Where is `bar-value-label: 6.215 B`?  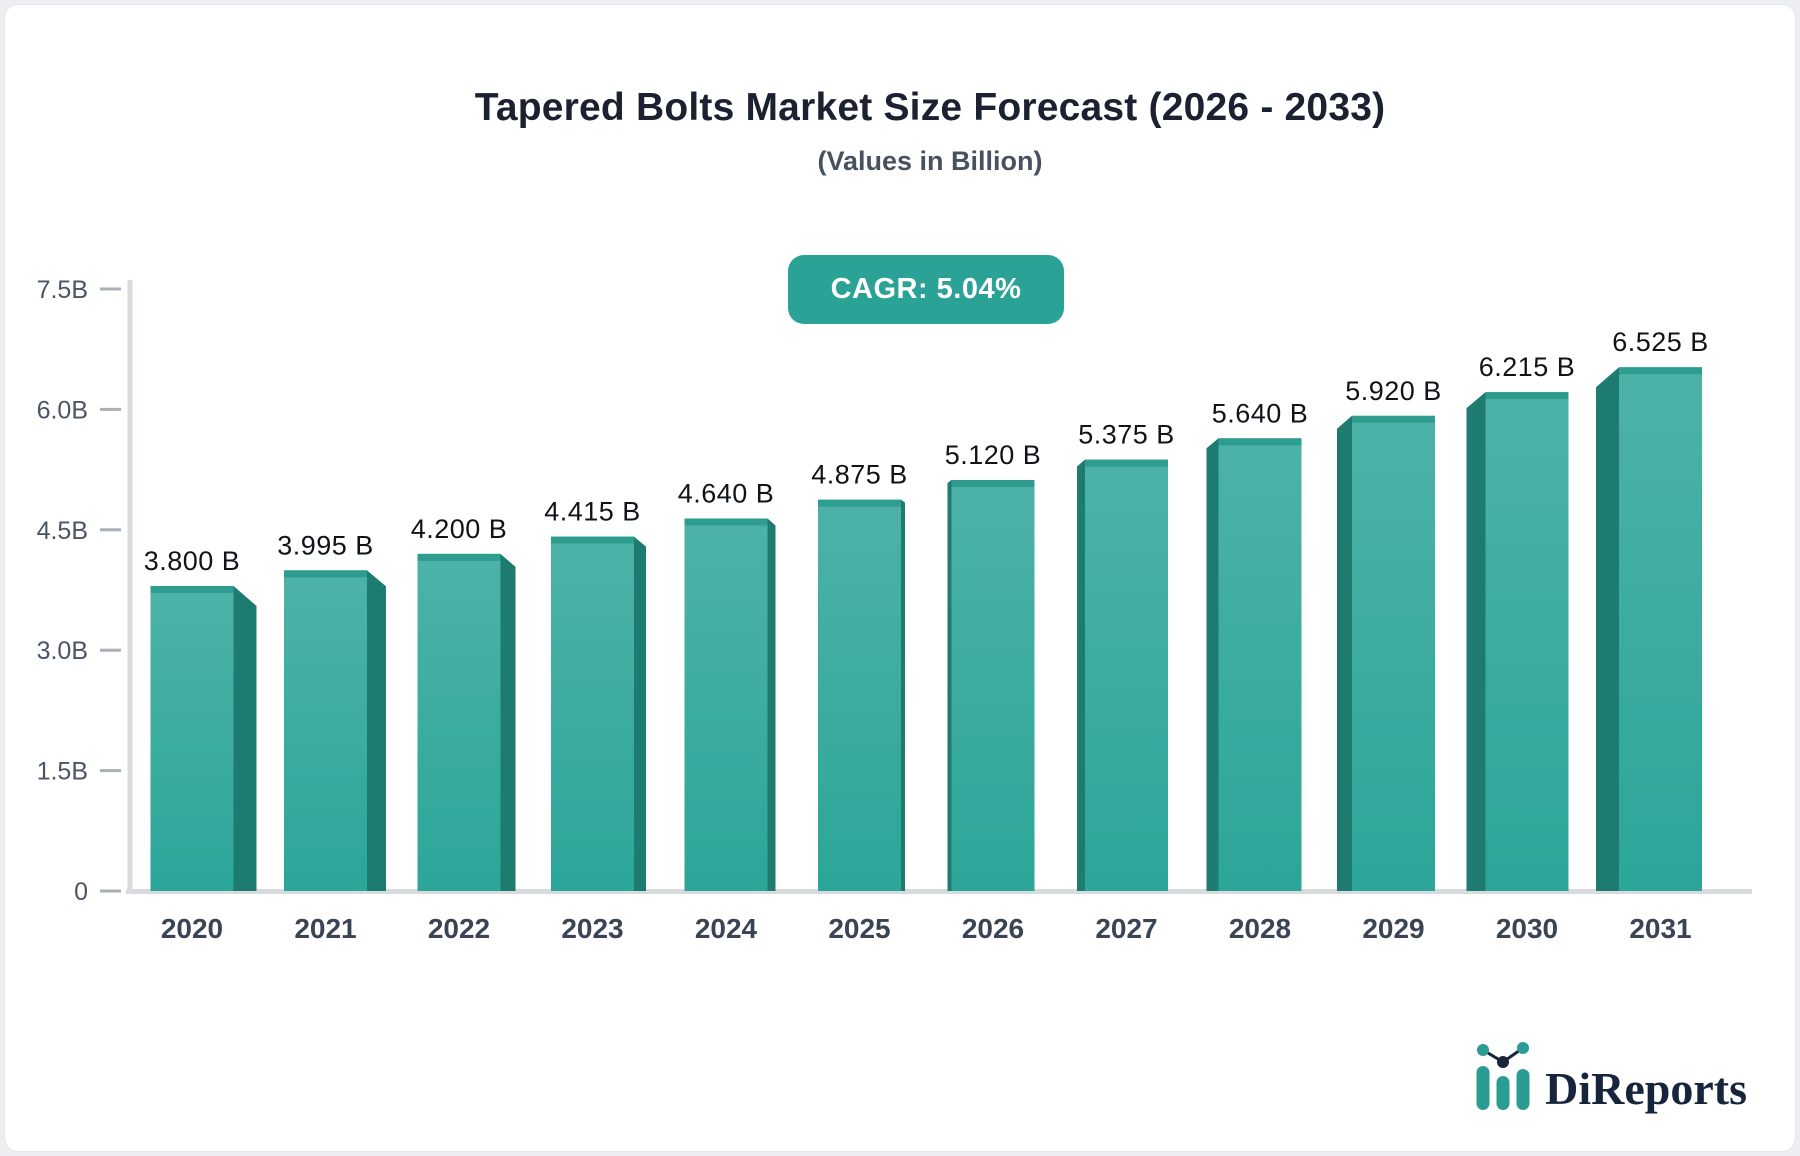
bar-value-label: 6.215 B is located at coordinates (1527, 367).